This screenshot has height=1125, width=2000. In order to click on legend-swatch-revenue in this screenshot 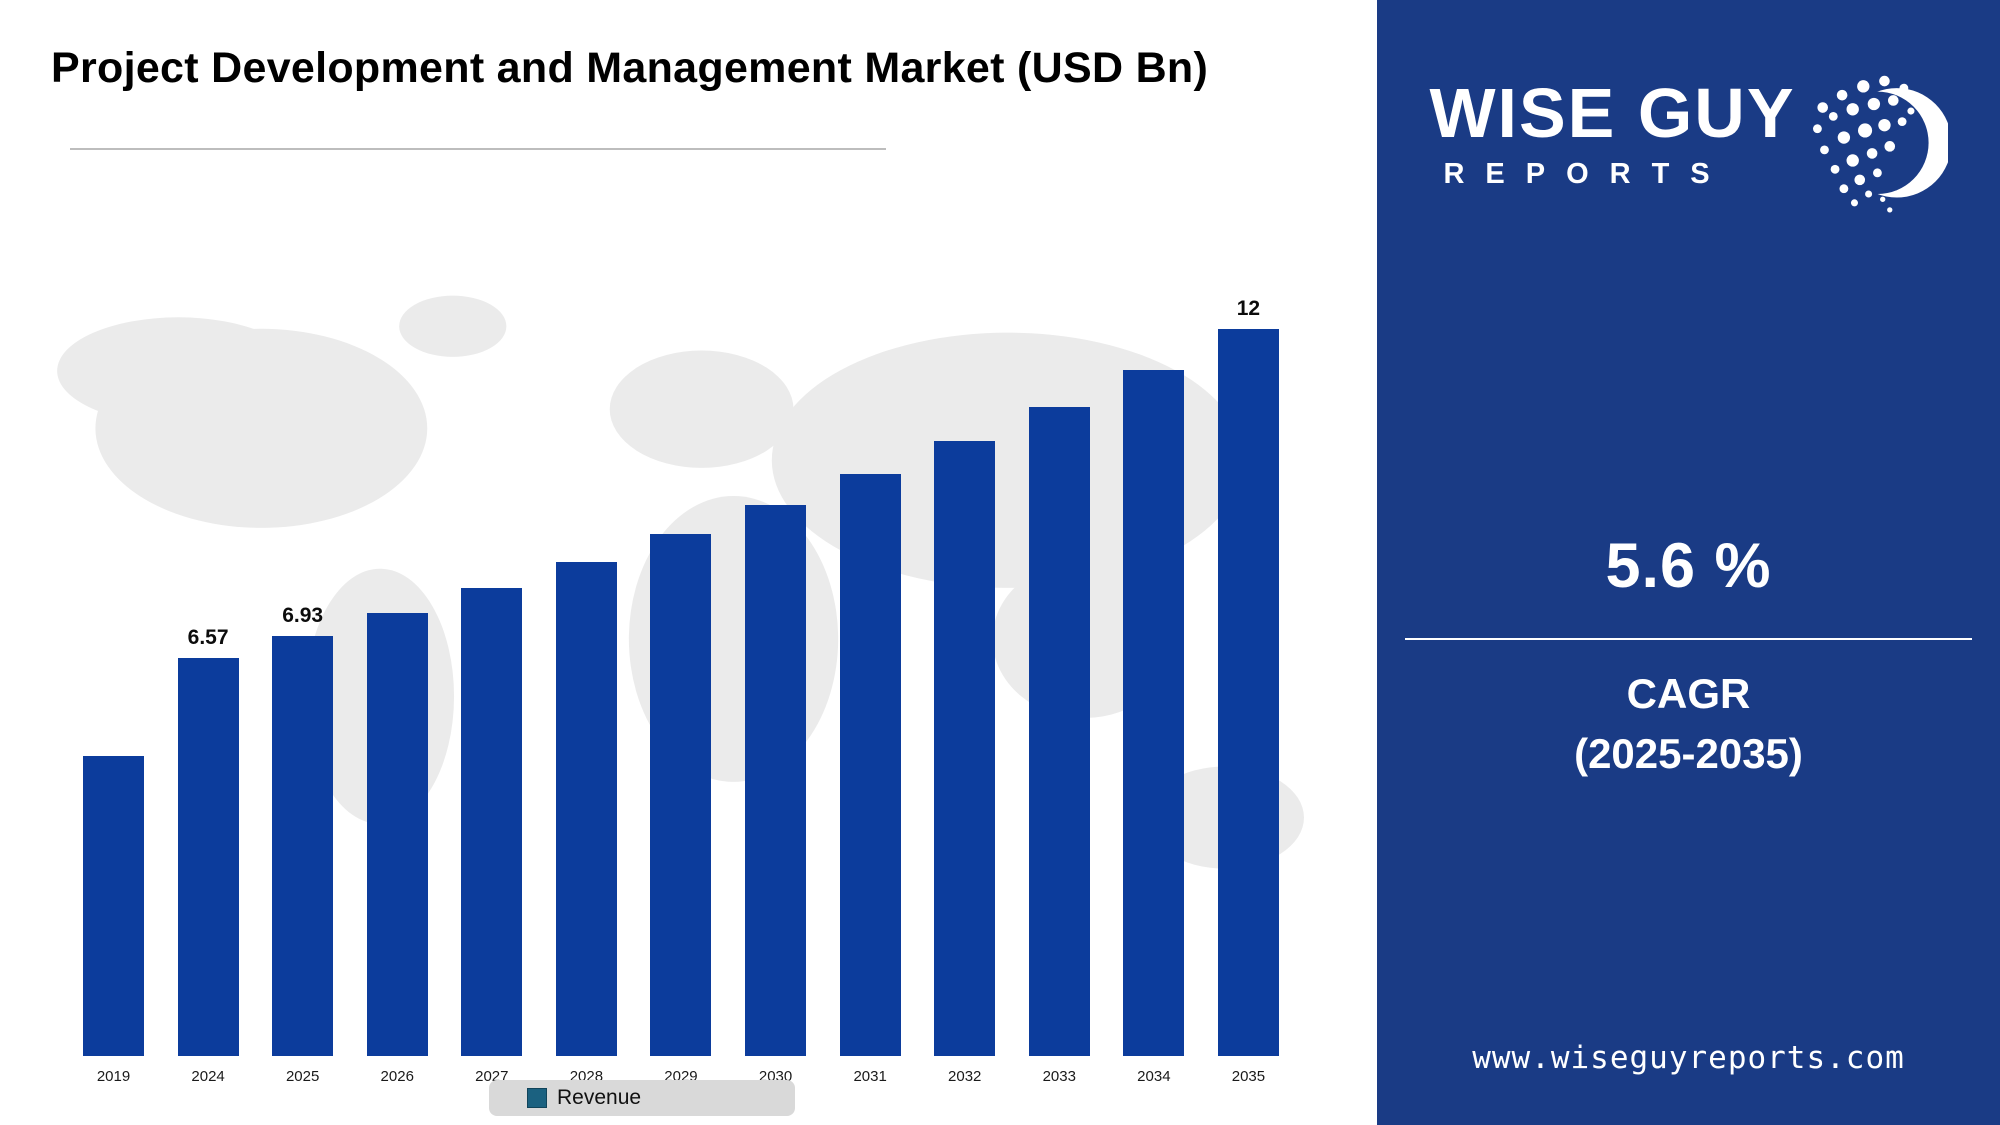, I will do `click(537, 1098)`.